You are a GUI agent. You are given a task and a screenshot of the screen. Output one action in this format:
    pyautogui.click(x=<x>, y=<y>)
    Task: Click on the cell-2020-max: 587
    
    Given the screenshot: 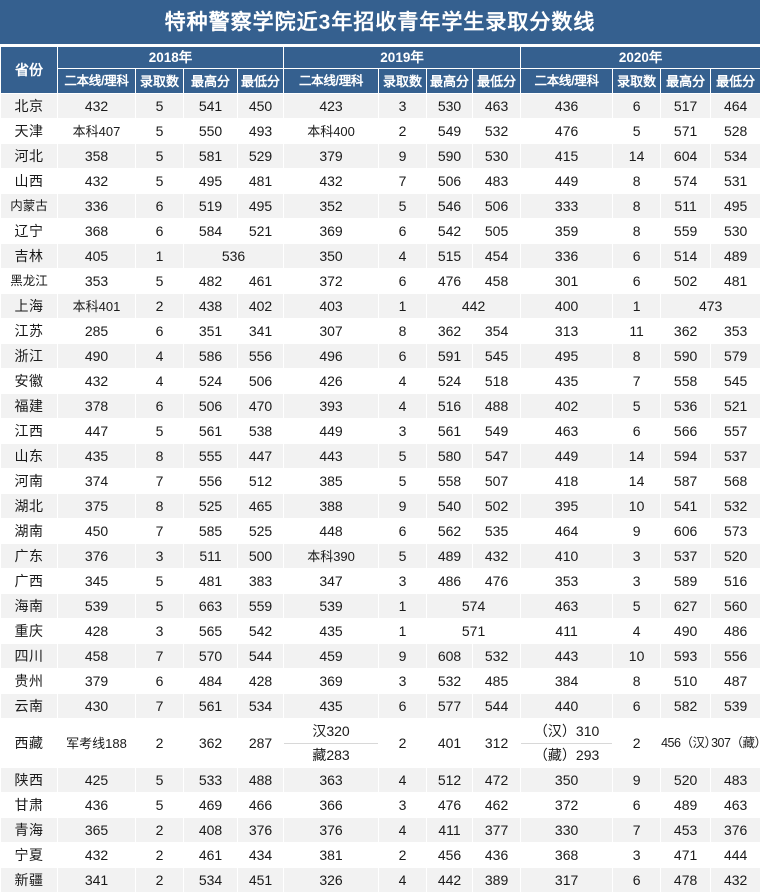 What is the action you would take?
    pyautogui.click(x=686, y=481)
    